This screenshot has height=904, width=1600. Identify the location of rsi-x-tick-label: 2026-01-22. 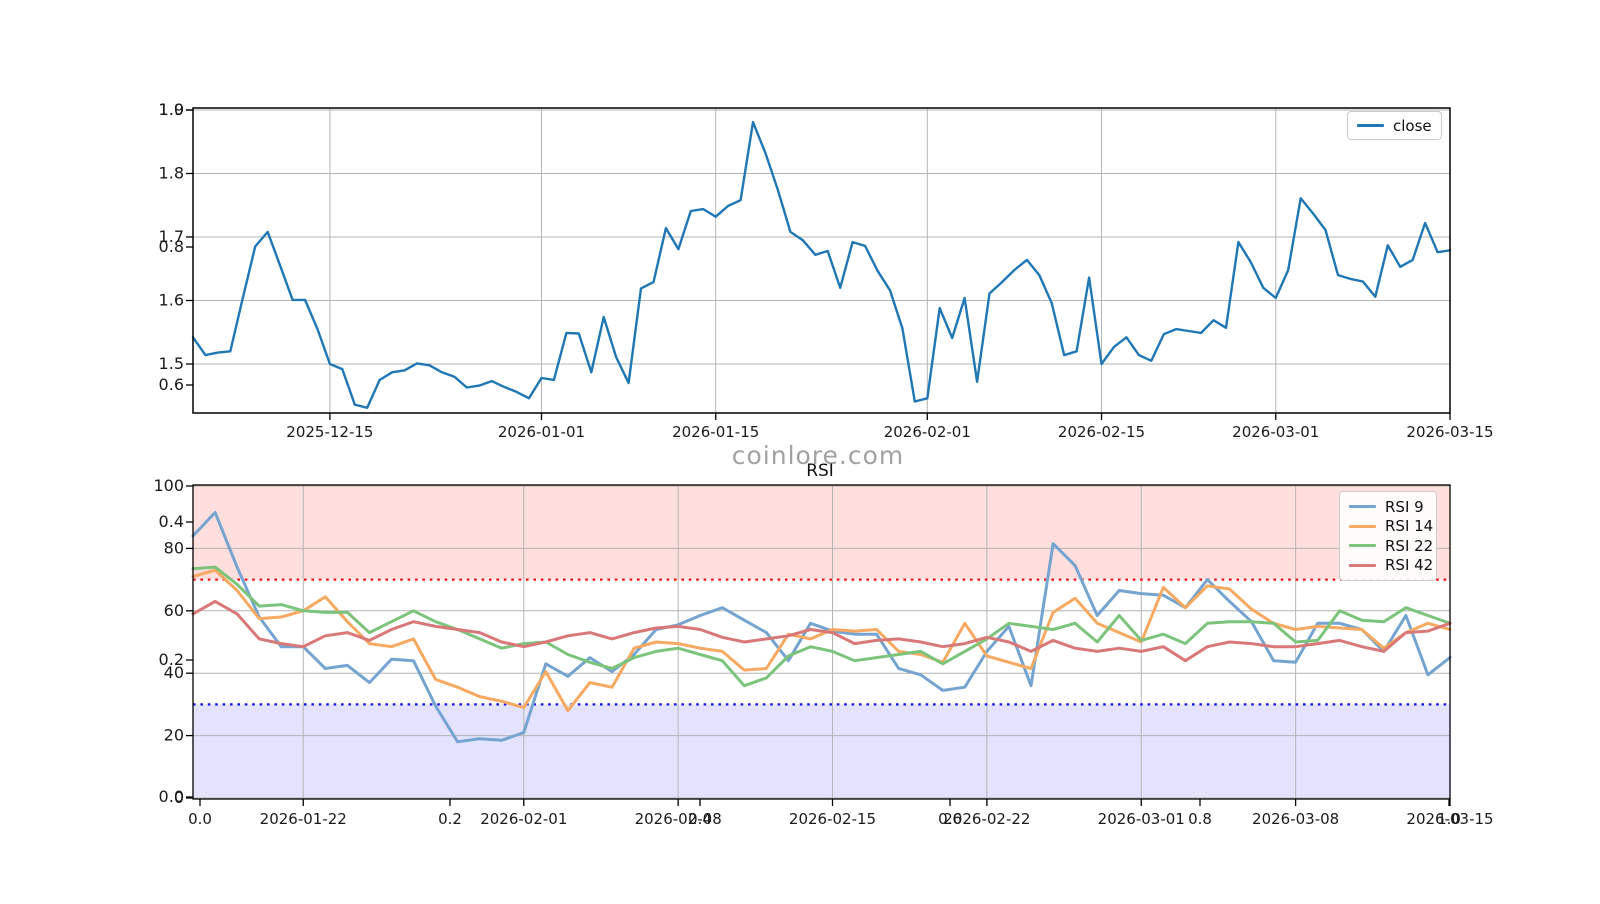
(303, 819).